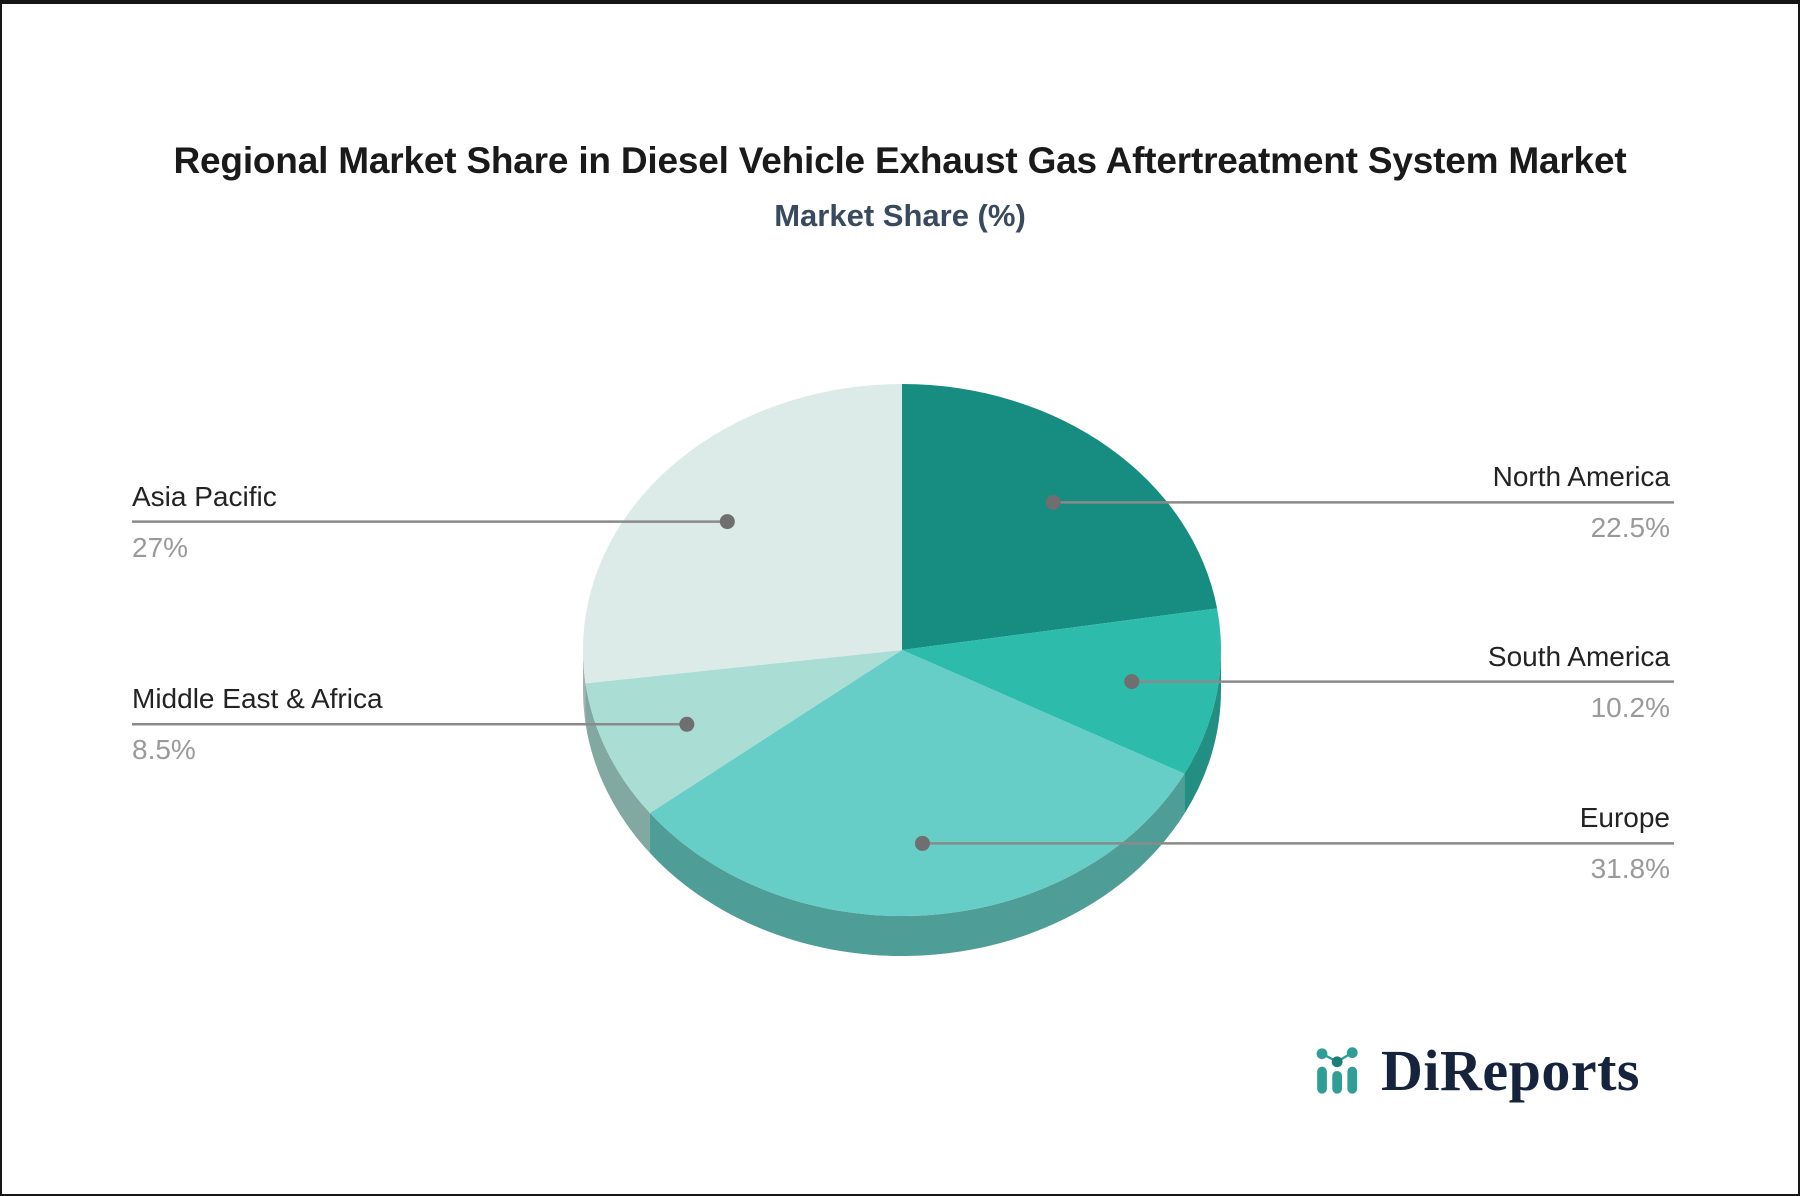  What do you see at coordinates (1337, 1070) in the screenshot?
I see `bar-chart-trend-icon` at bounding box center [1337, 1070].